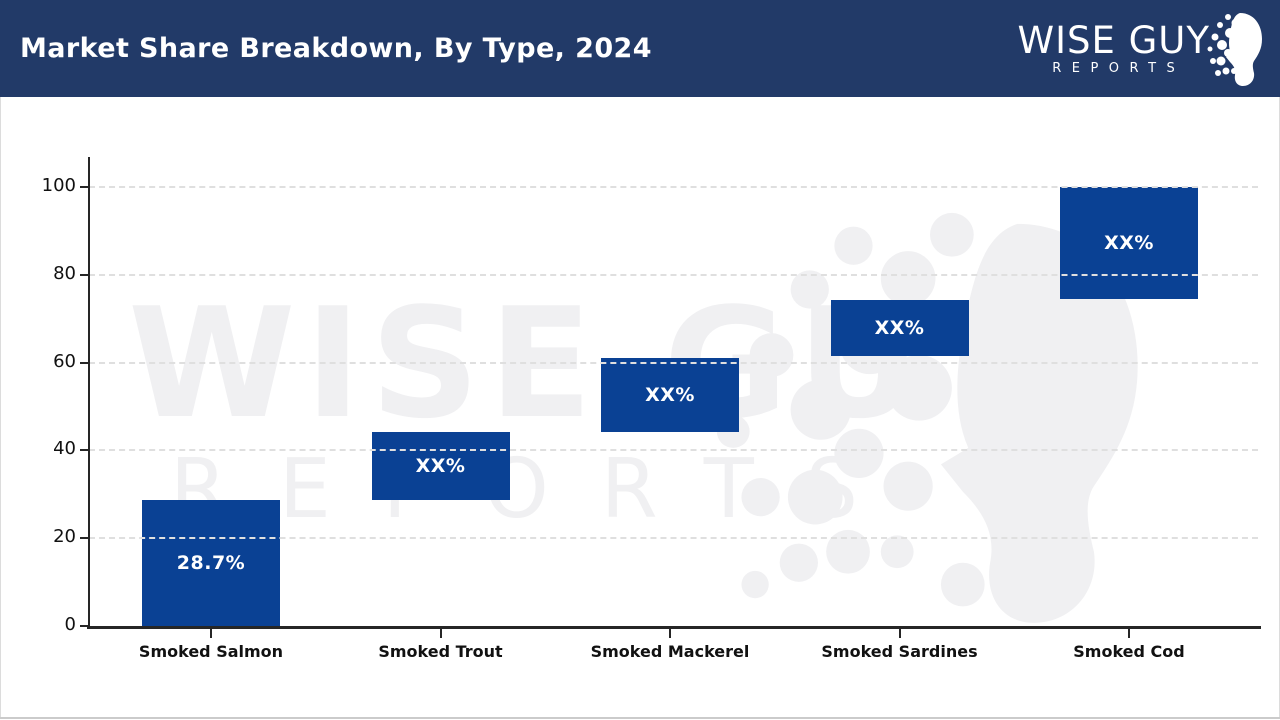 The image size is (1280, 720). I want to click on y-tick-label: 20, so click(64, 537).